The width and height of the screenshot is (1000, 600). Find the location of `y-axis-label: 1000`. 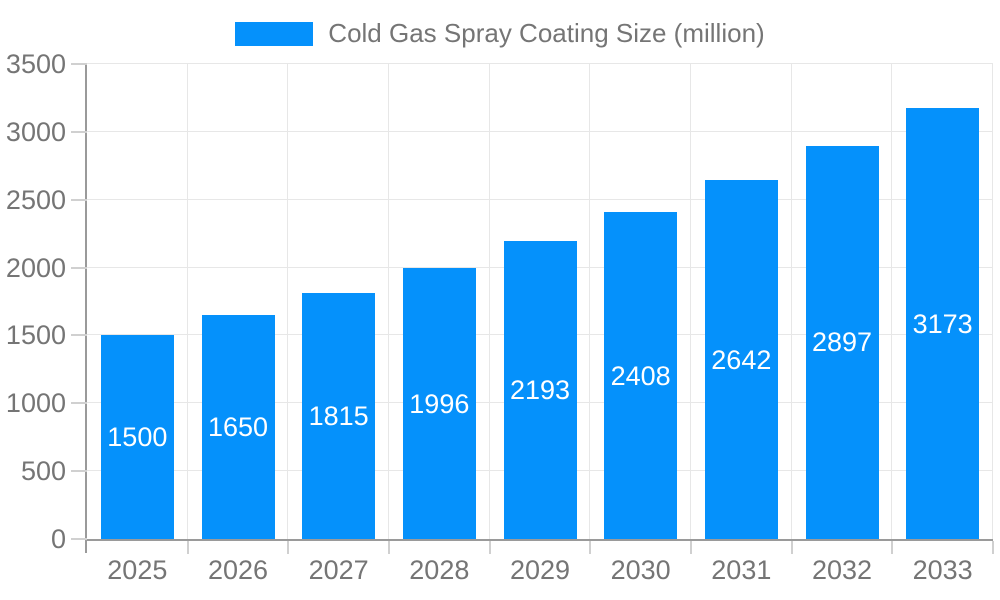

y-axis-label: 1000 is located at coordinates (35, 403).